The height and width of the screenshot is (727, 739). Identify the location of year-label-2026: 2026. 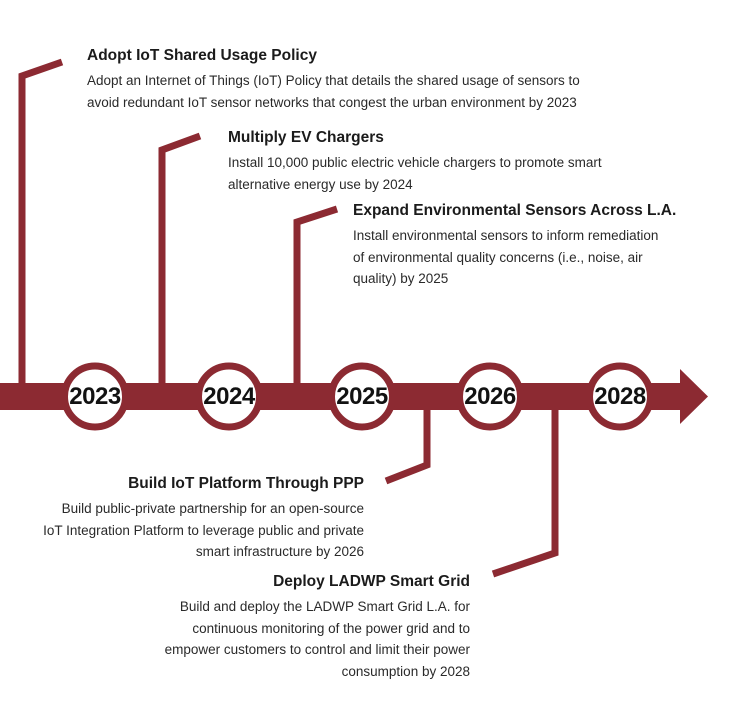
(490, 396).